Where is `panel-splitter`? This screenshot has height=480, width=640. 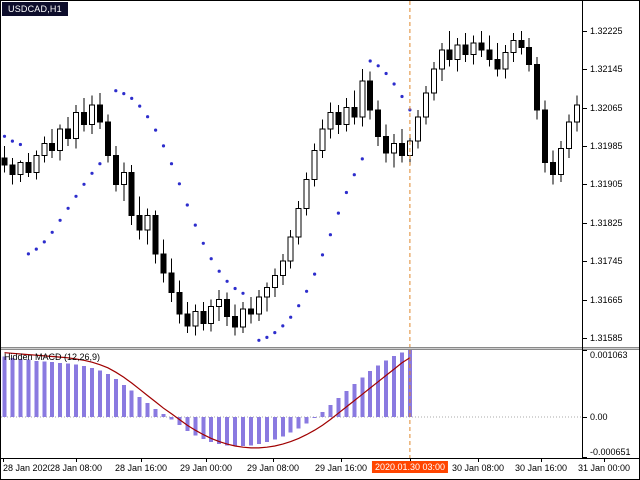
panel-splitter is located at coordinates (320, 348).